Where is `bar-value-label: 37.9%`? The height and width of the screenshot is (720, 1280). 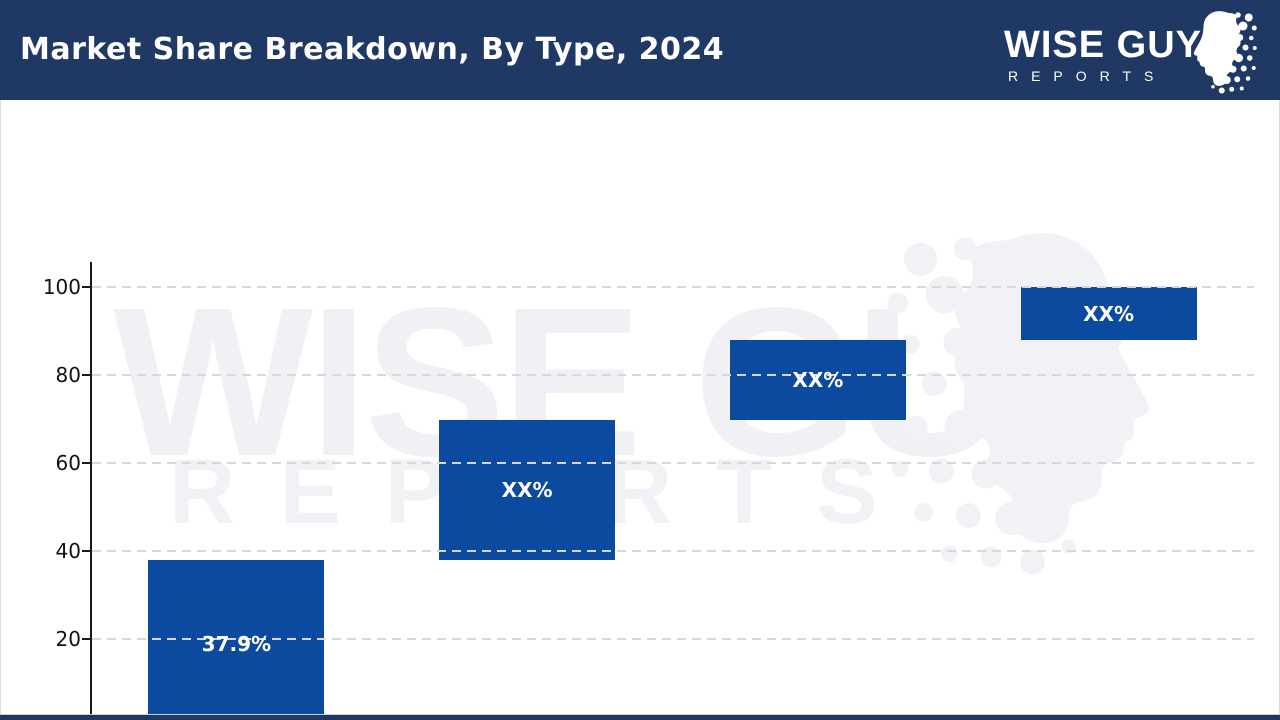
bar-value-label: 37.9% is located at coordinates (236, 643).